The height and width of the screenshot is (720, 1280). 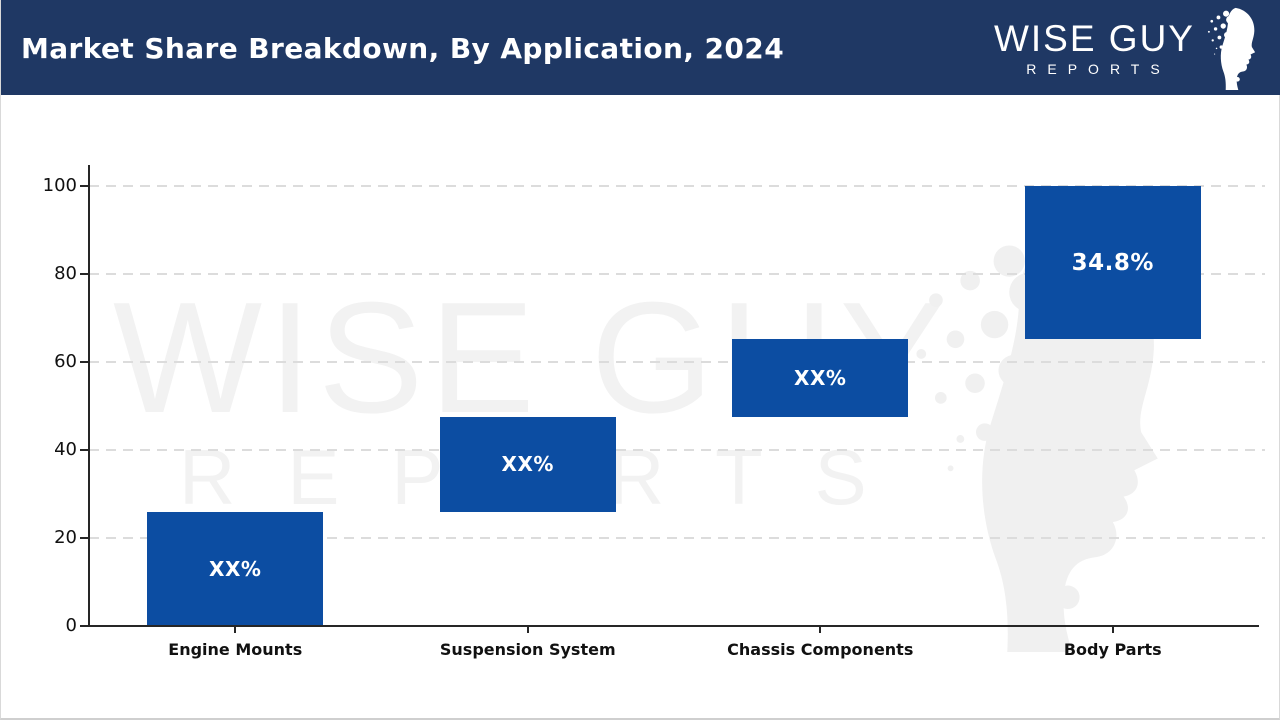 What do you see at coordinates (1228, 48) in the screenshot?
I see `logo-head-icon` at bounding box center [1228, 48].